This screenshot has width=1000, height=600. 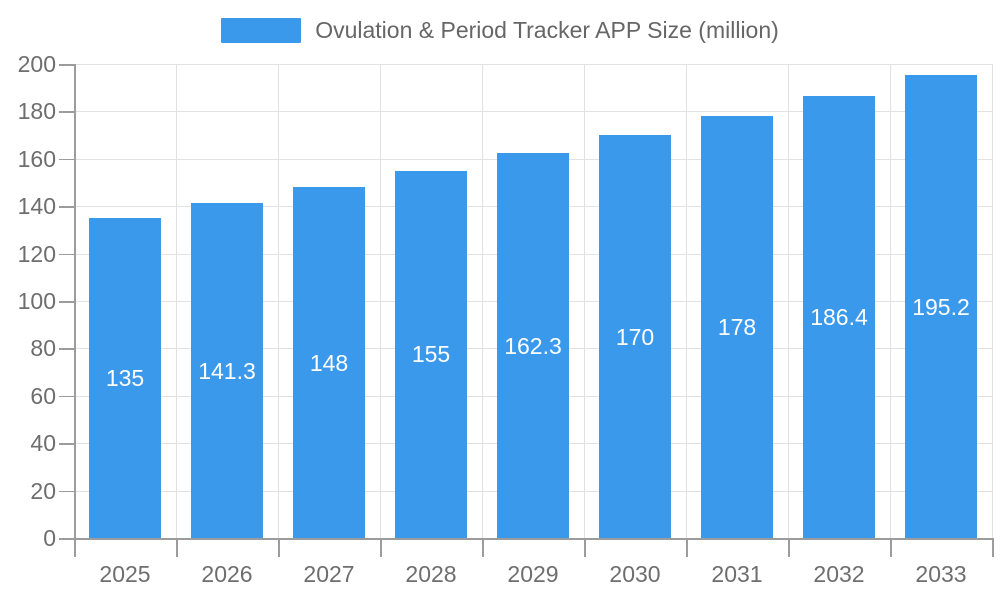 What do you see at coordinates (43, 490) in the screenshot?
I see `y-tick-label: 20` at bounding box center [43, 490].